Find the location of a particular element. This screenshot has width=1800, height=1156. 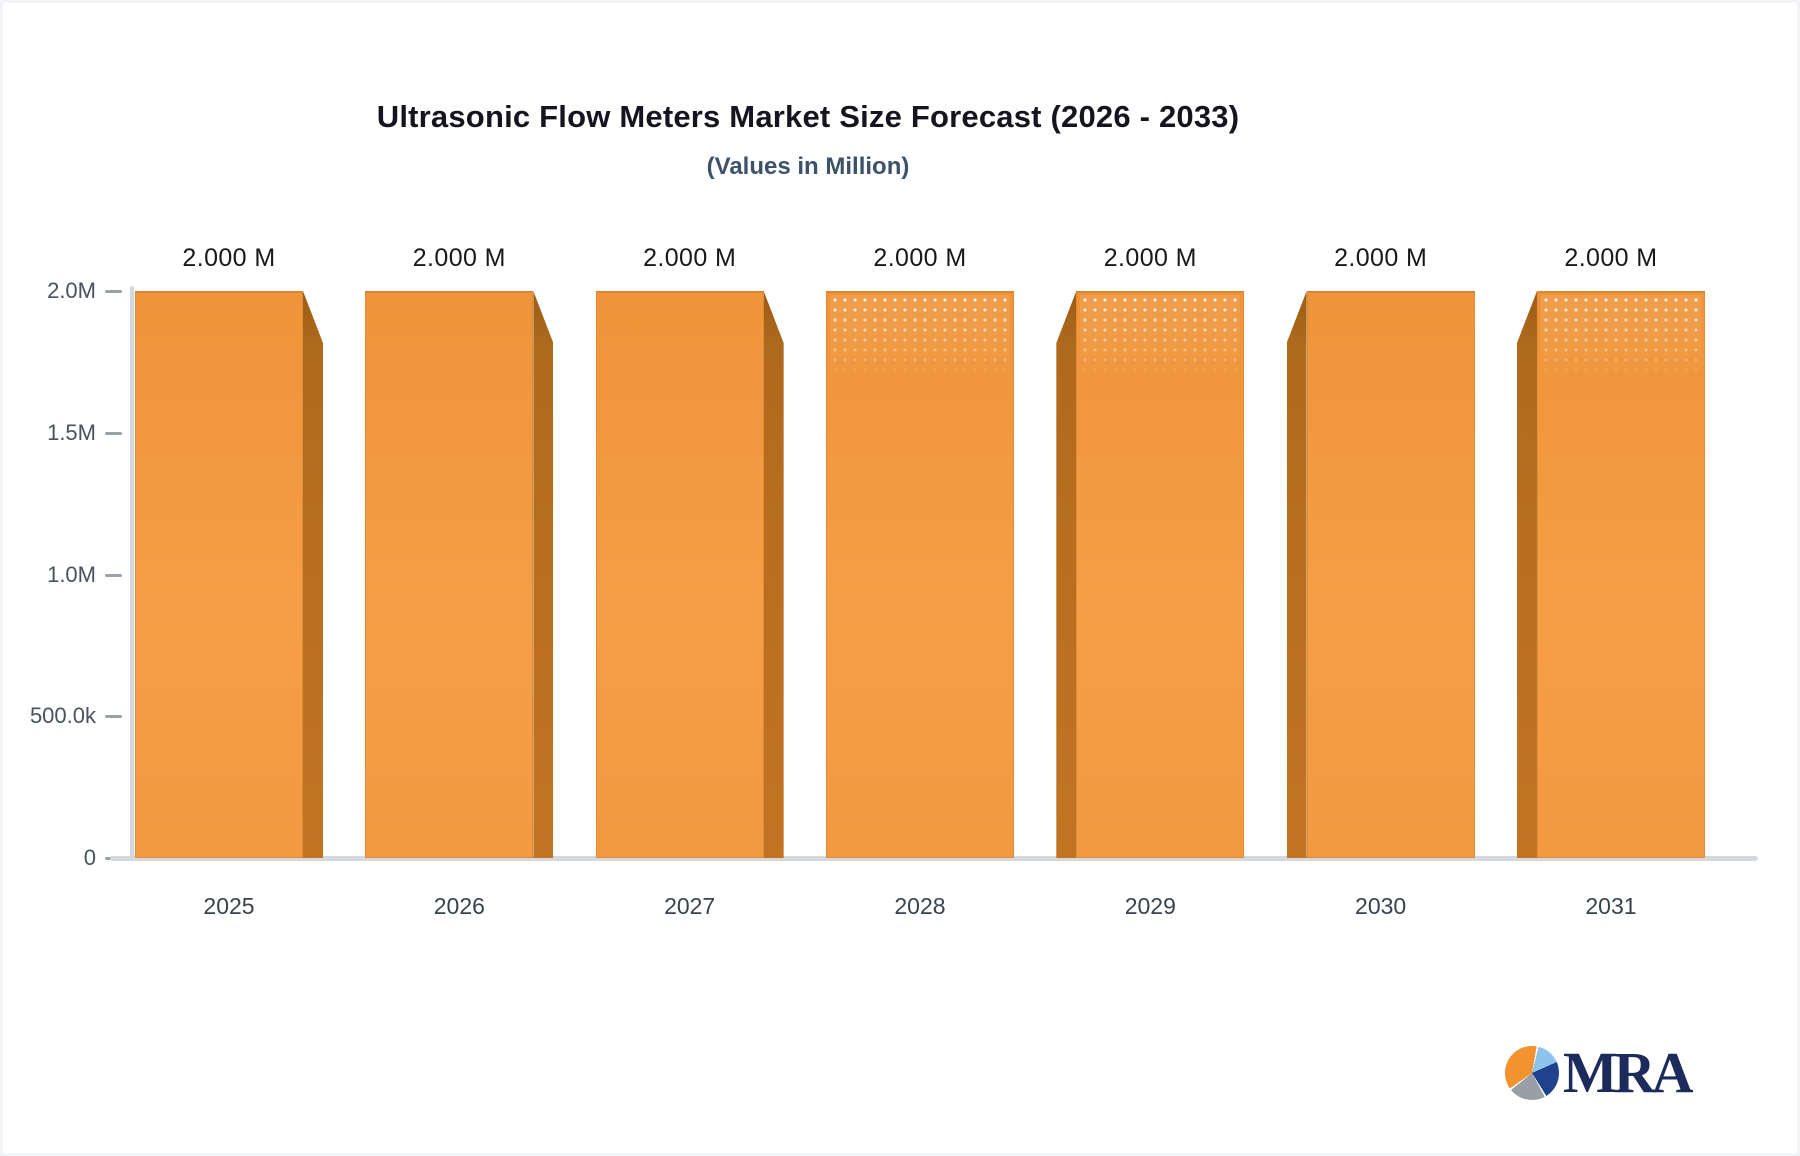

logo-text: MRA is located at coordinates (1628, 1072).